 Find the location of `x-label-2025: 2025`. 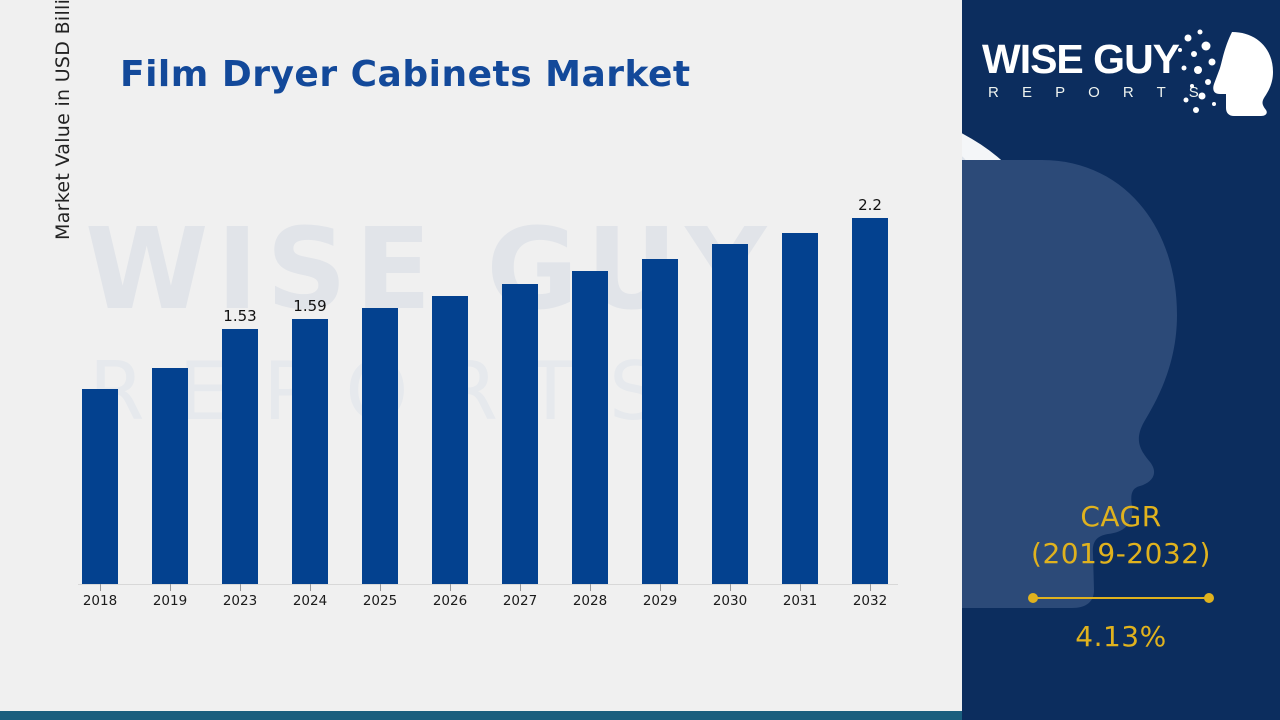

x-label-2025: 2025 is located at coordinates (380, 601).